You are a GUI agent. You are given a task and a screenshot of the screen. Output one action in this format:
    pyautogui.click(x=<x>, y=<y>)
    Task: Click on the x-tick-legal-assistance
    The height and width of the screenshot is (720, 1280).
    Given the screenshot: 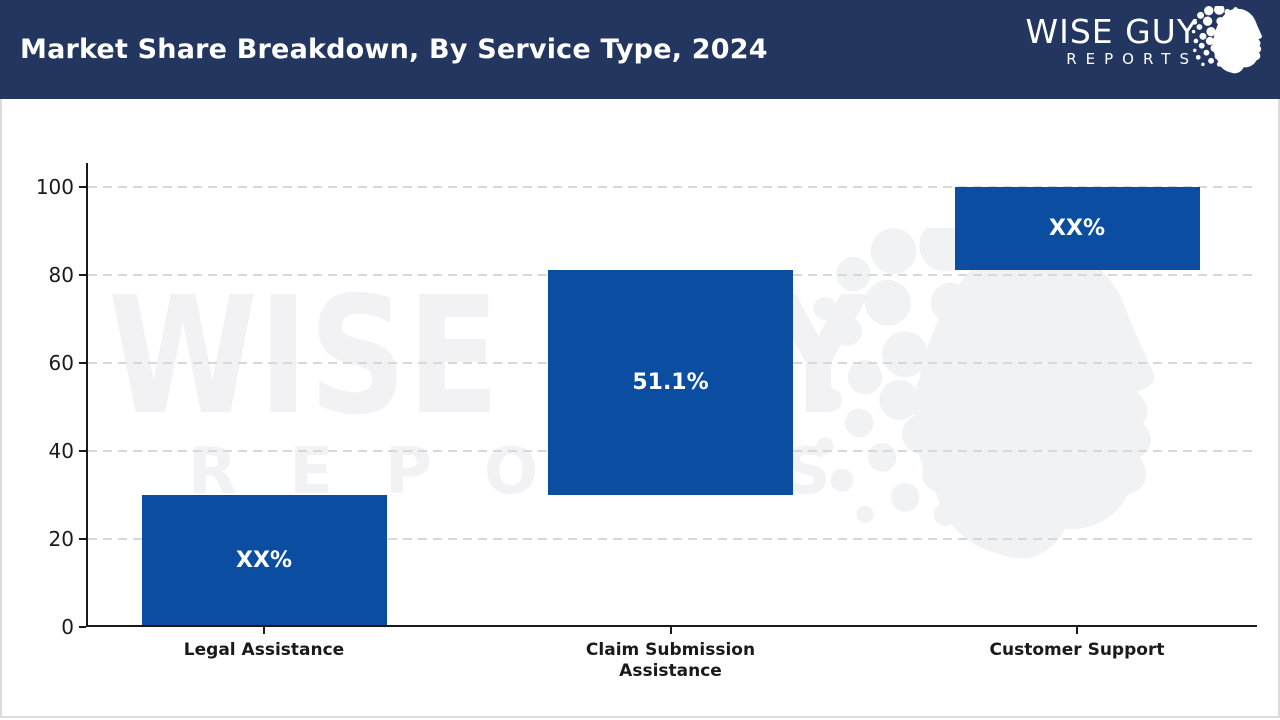 What is the action you would take?
    pyautogui.click(x=264, y=630)
    